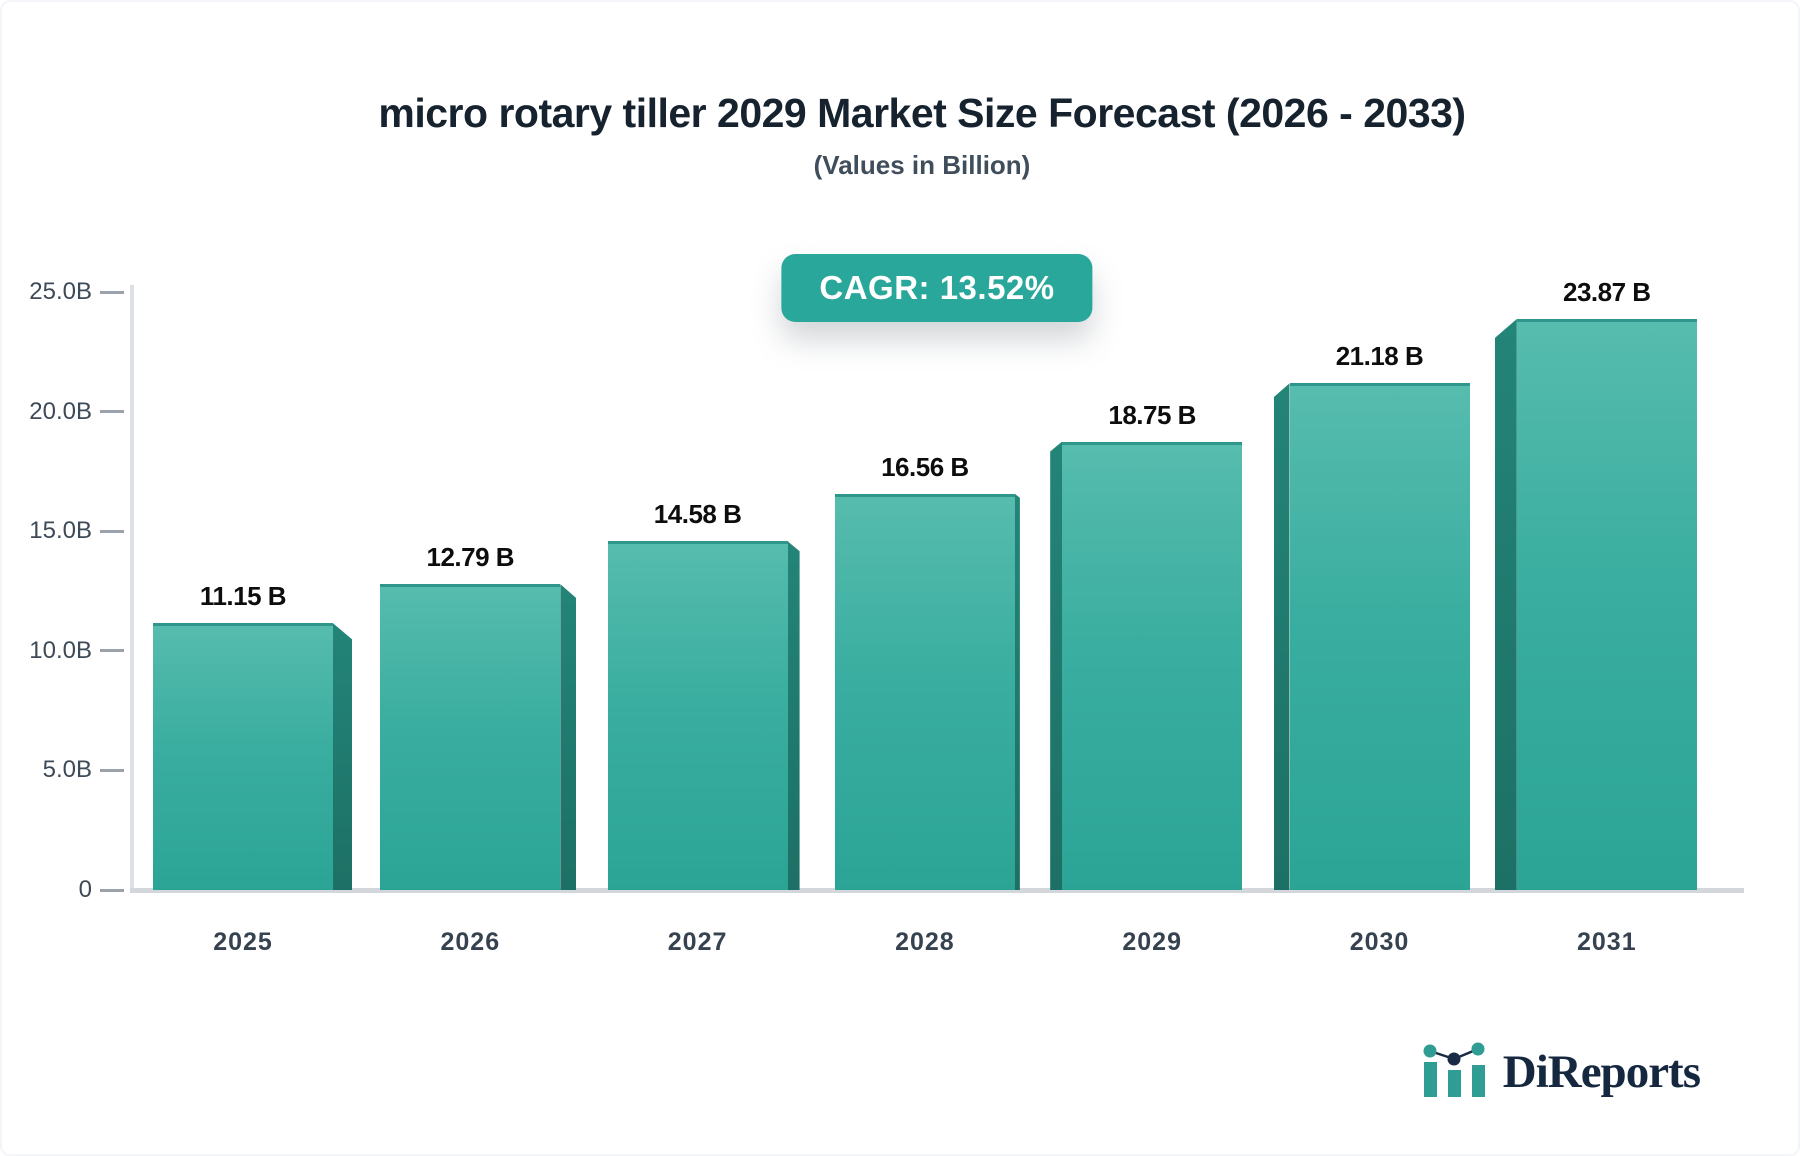  I want to click on y-axis-line, so click(132, 588).